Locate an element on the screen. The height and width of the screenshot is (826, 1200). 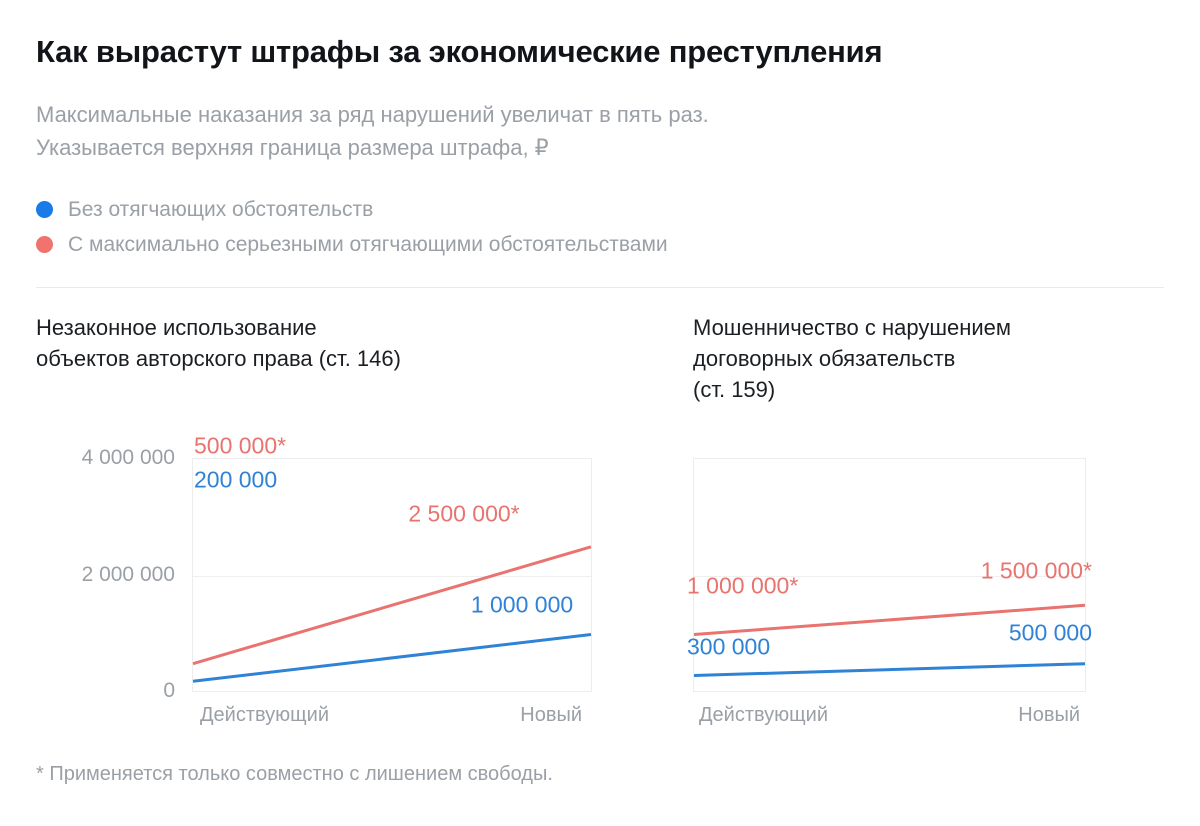
legend-label-no-aggravating: Без отягчающих обстоятельств is located at coordinates (221, 209).